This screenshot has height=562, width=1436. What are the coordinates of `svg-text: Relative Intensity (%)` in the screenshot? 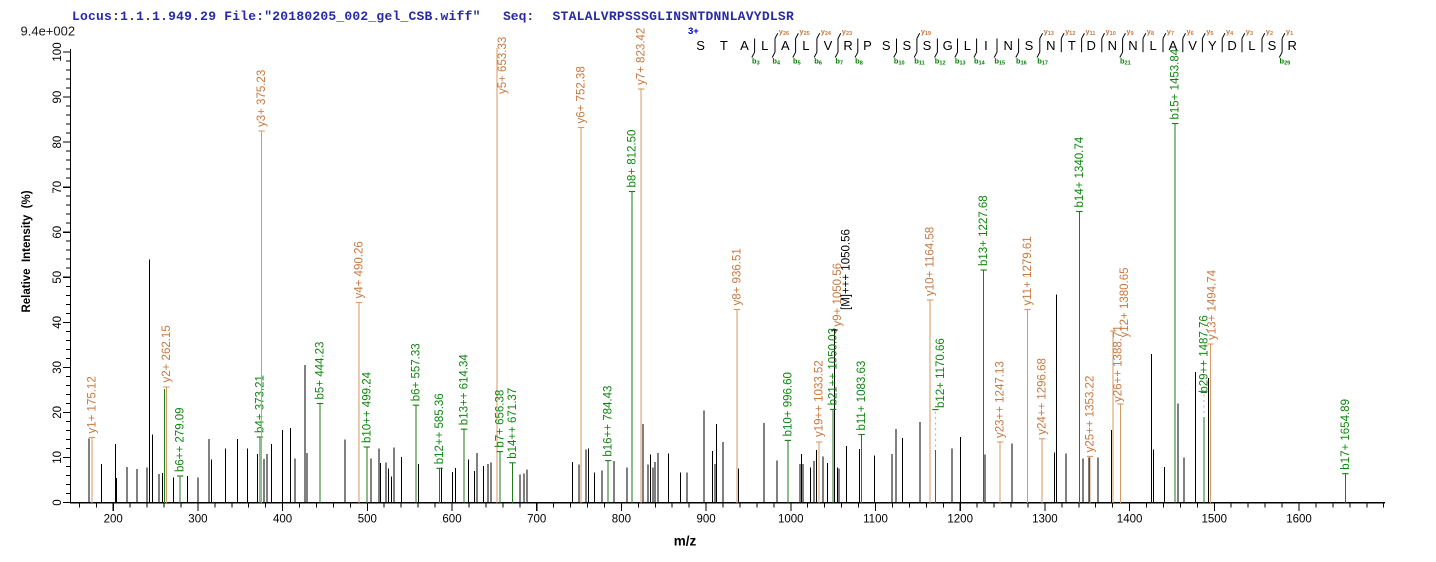 It's located at (27, 251).